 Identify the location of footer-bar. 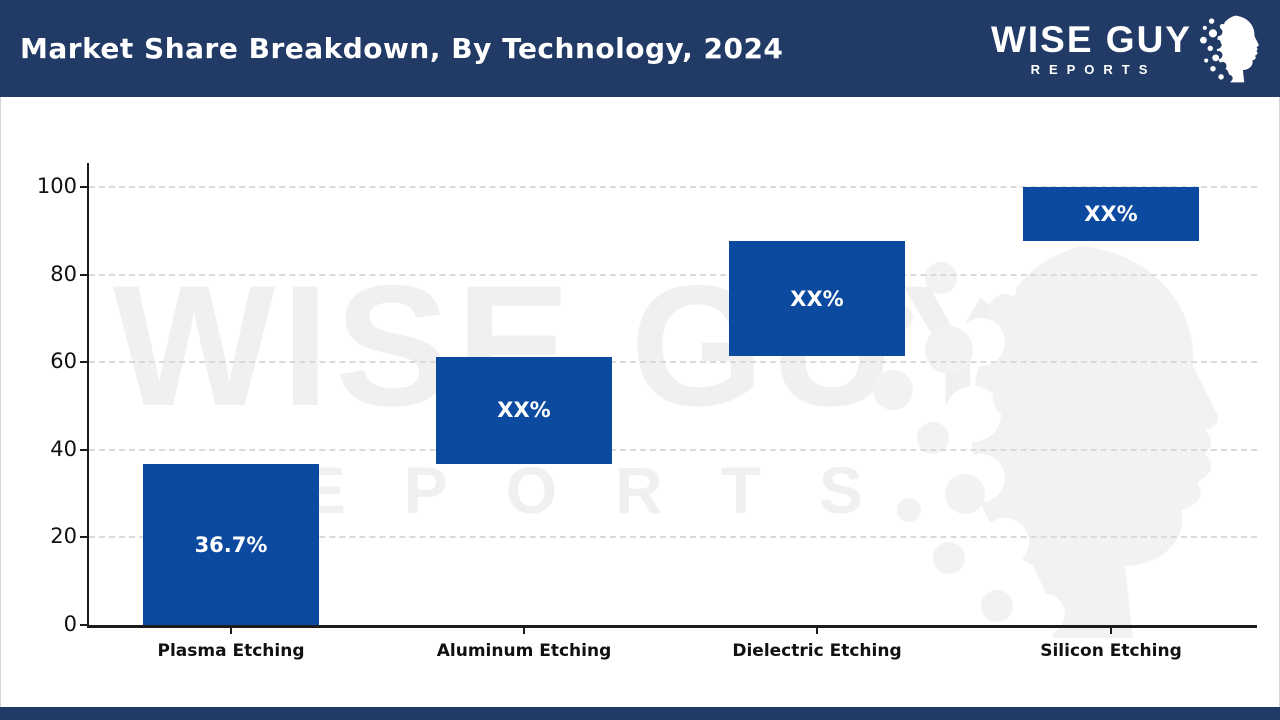
(640, 713).